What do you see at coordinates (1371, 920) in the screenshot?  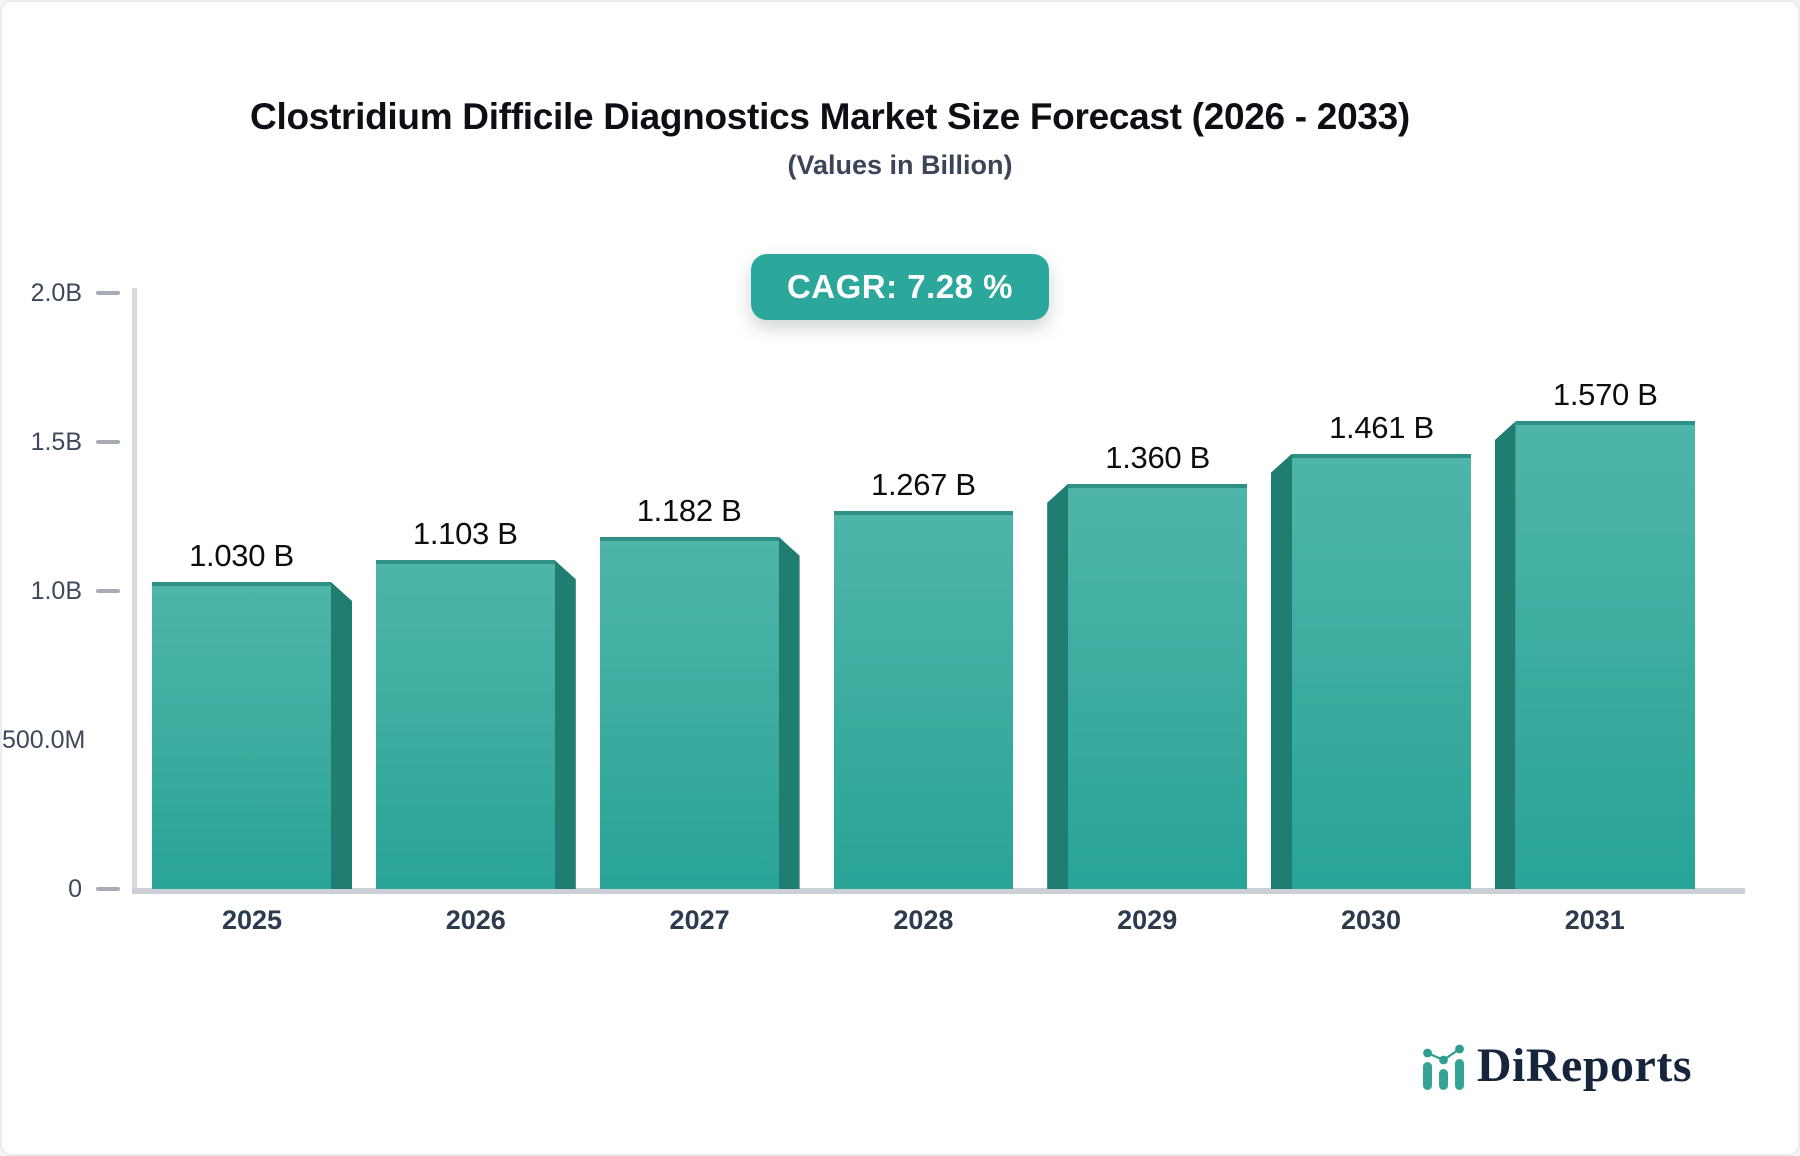 I see `x-axis-label-2030: 2030` at bounding box center [1371, 920].